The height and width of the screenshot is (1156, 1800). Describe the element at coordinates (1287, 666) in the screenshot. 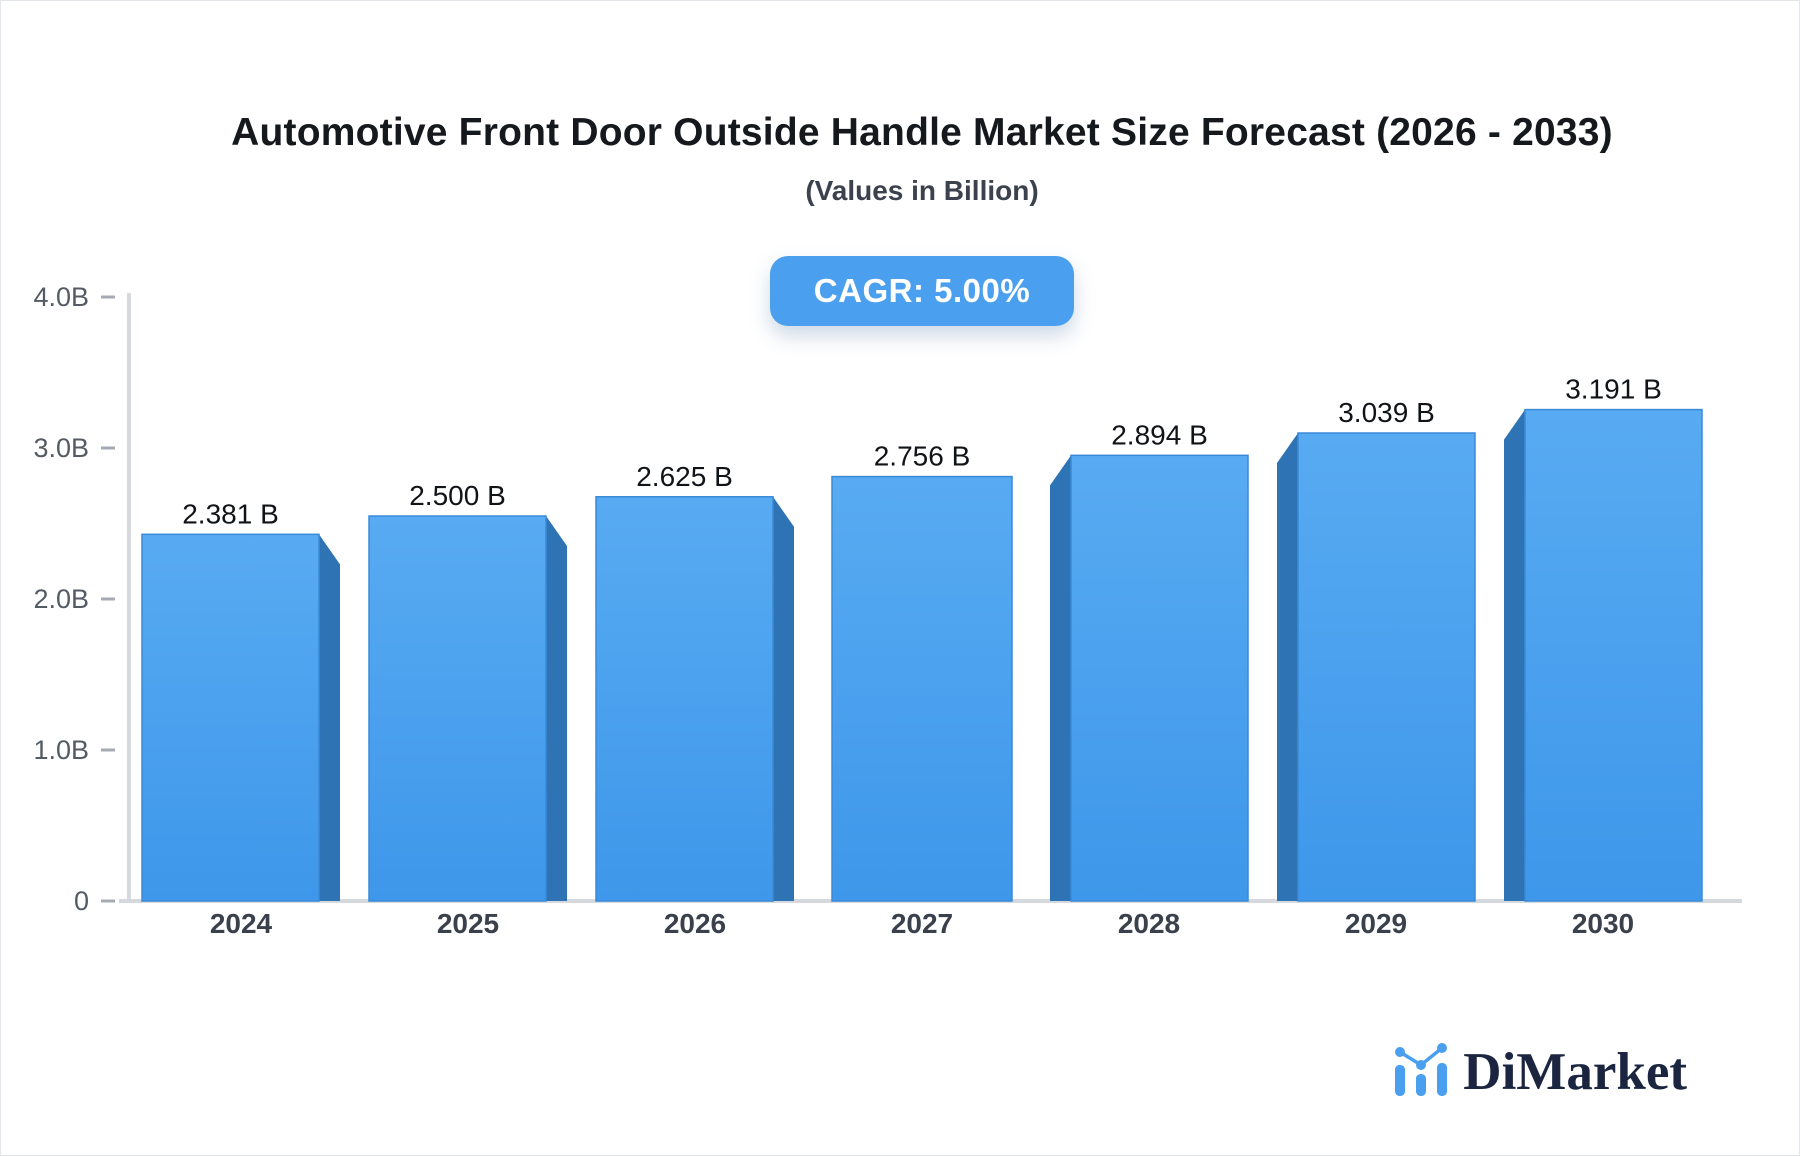

I see `bar-side-2029` at that location.